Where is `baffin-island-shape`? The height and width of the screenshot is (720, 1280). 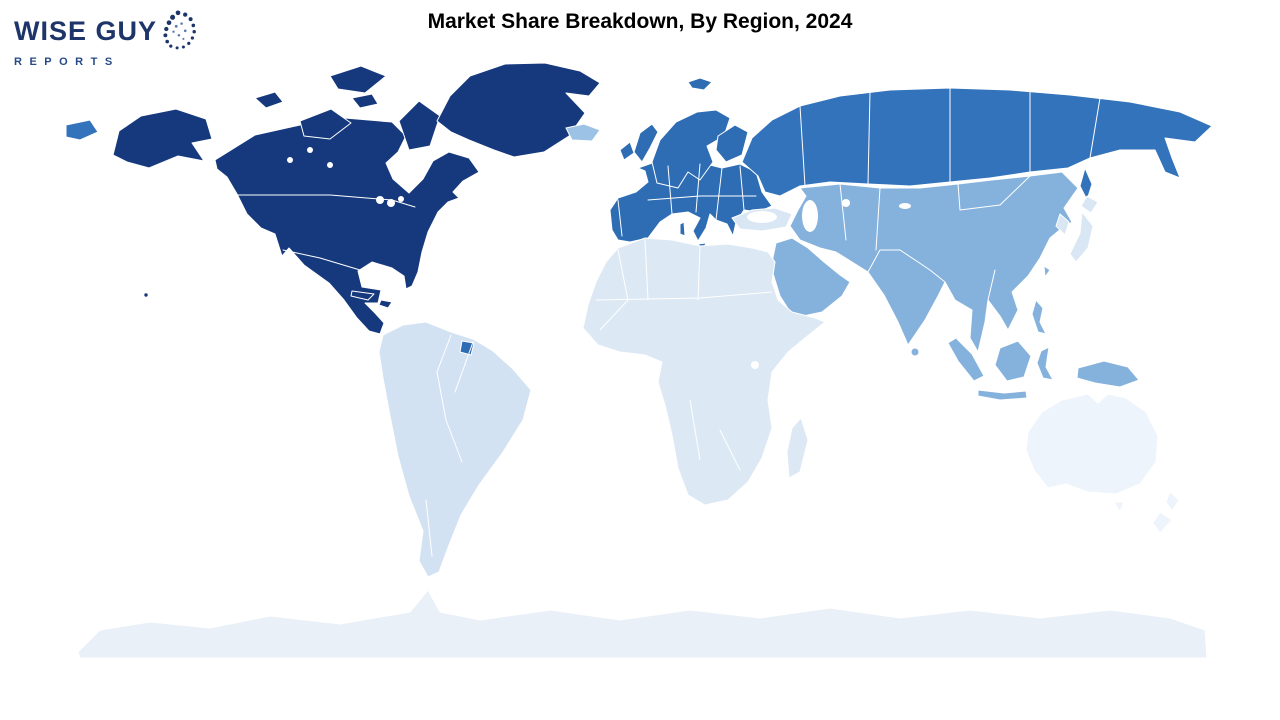 baffin-island-shape is located at coordinates (419, 125).